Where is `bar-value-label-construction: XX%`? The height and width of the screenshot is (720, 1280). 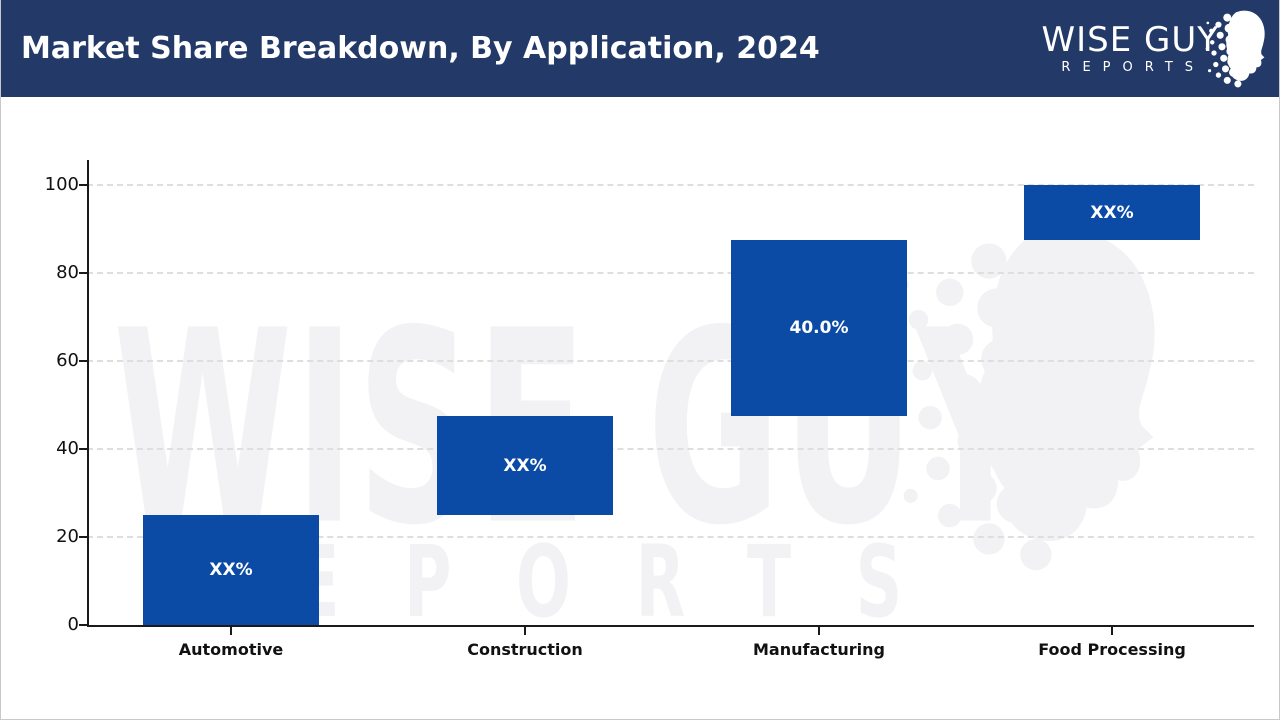 bar-value-label-construction: XX% is located at coordinates (525, 465).